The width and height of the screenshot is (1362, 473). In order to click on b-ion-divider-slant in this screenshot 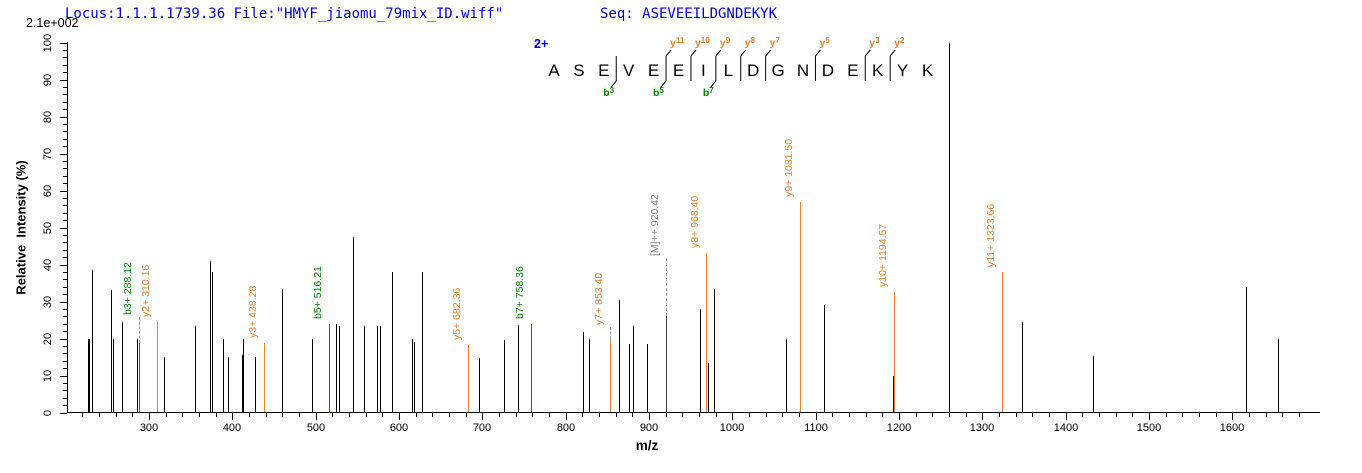, I will do `click(613, 84)`.